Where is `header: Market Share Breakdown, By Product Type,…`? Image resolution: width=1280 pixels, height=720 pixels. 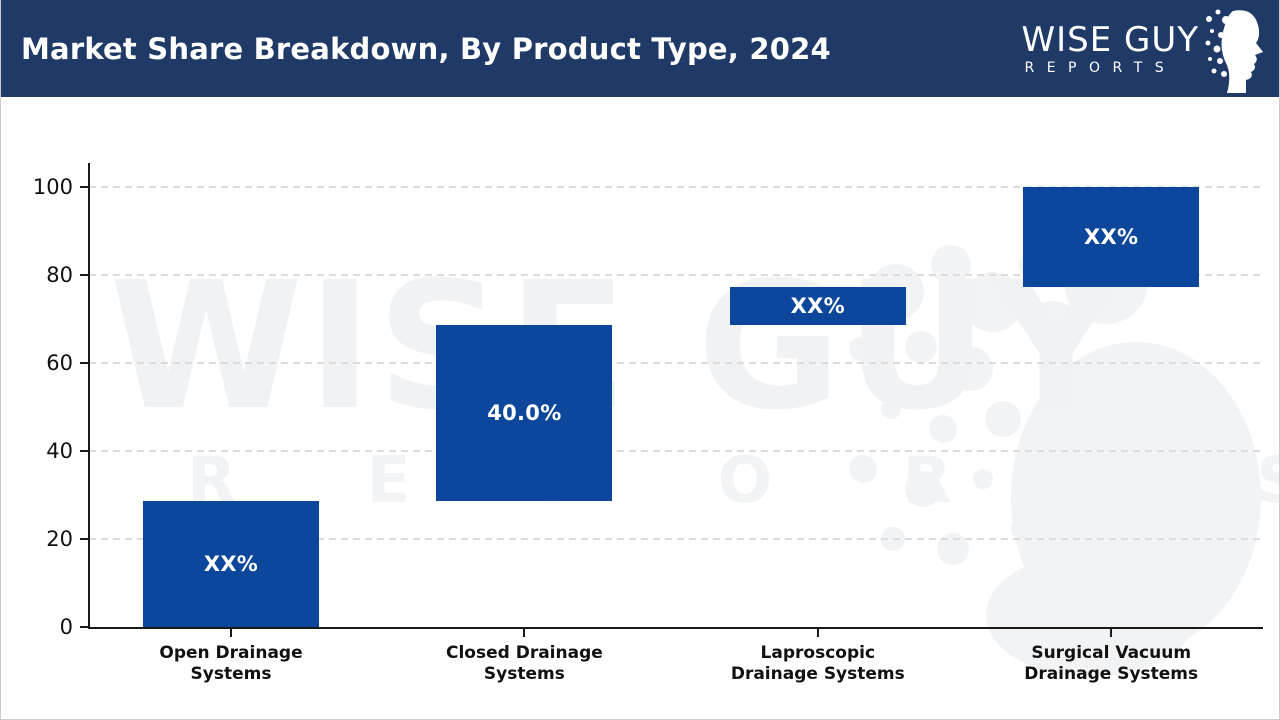 header: Market Share Breakdown, By Product Type,… is located at coordinates (640, 48).